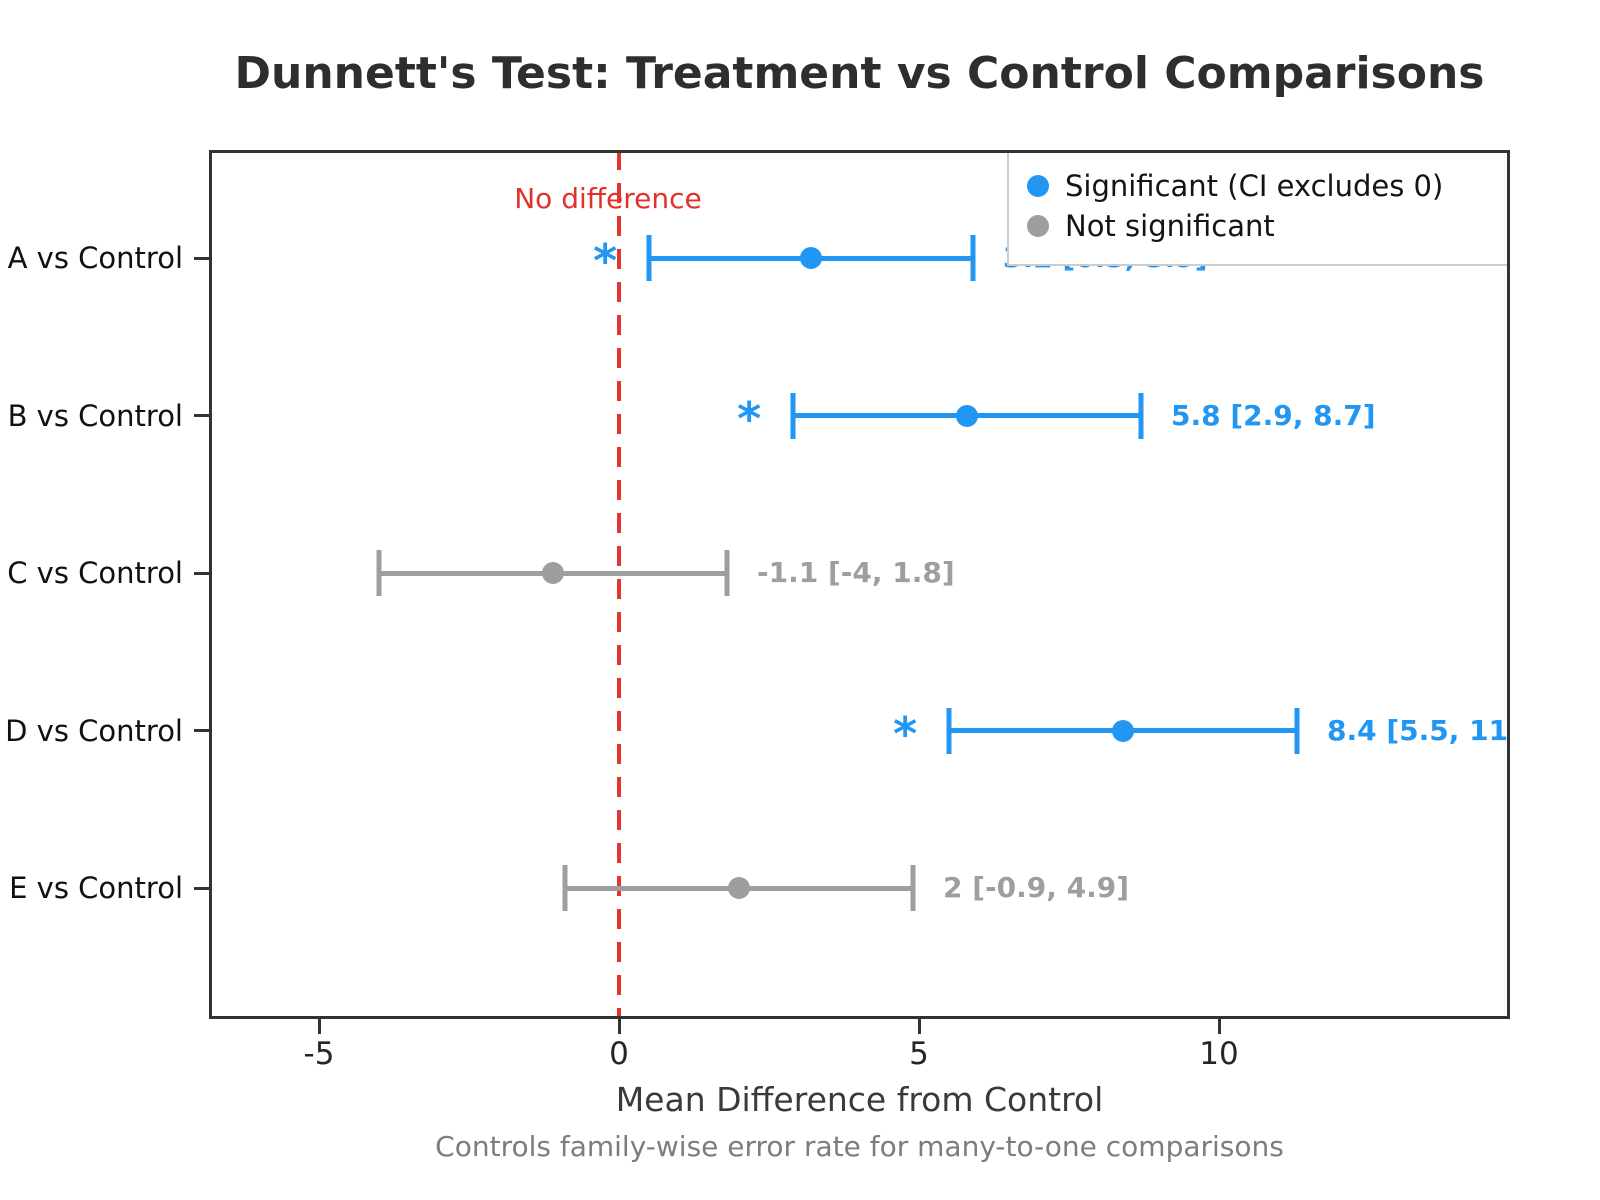  Describe the element at coordinates (1418, 730) in the screenshot. I see `estimate-annotation: 8.4 [5.5, 11.3]` at that location.